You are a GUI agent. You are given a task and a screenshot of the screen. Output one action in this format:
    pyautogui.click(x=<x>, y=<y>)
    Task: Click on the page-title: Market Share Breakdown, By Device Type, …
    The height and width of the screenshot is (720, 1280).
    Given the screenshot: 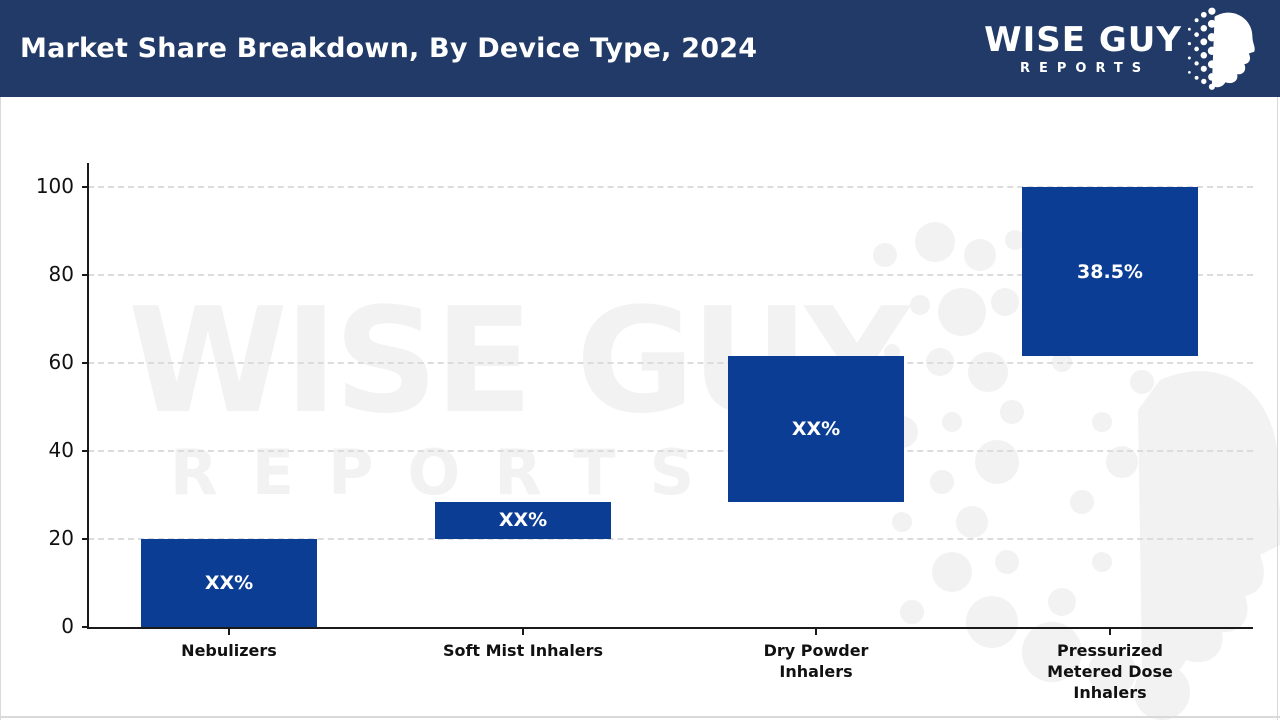 What is the action you would take?
    pyautogui.click(x=389, y=48)
    